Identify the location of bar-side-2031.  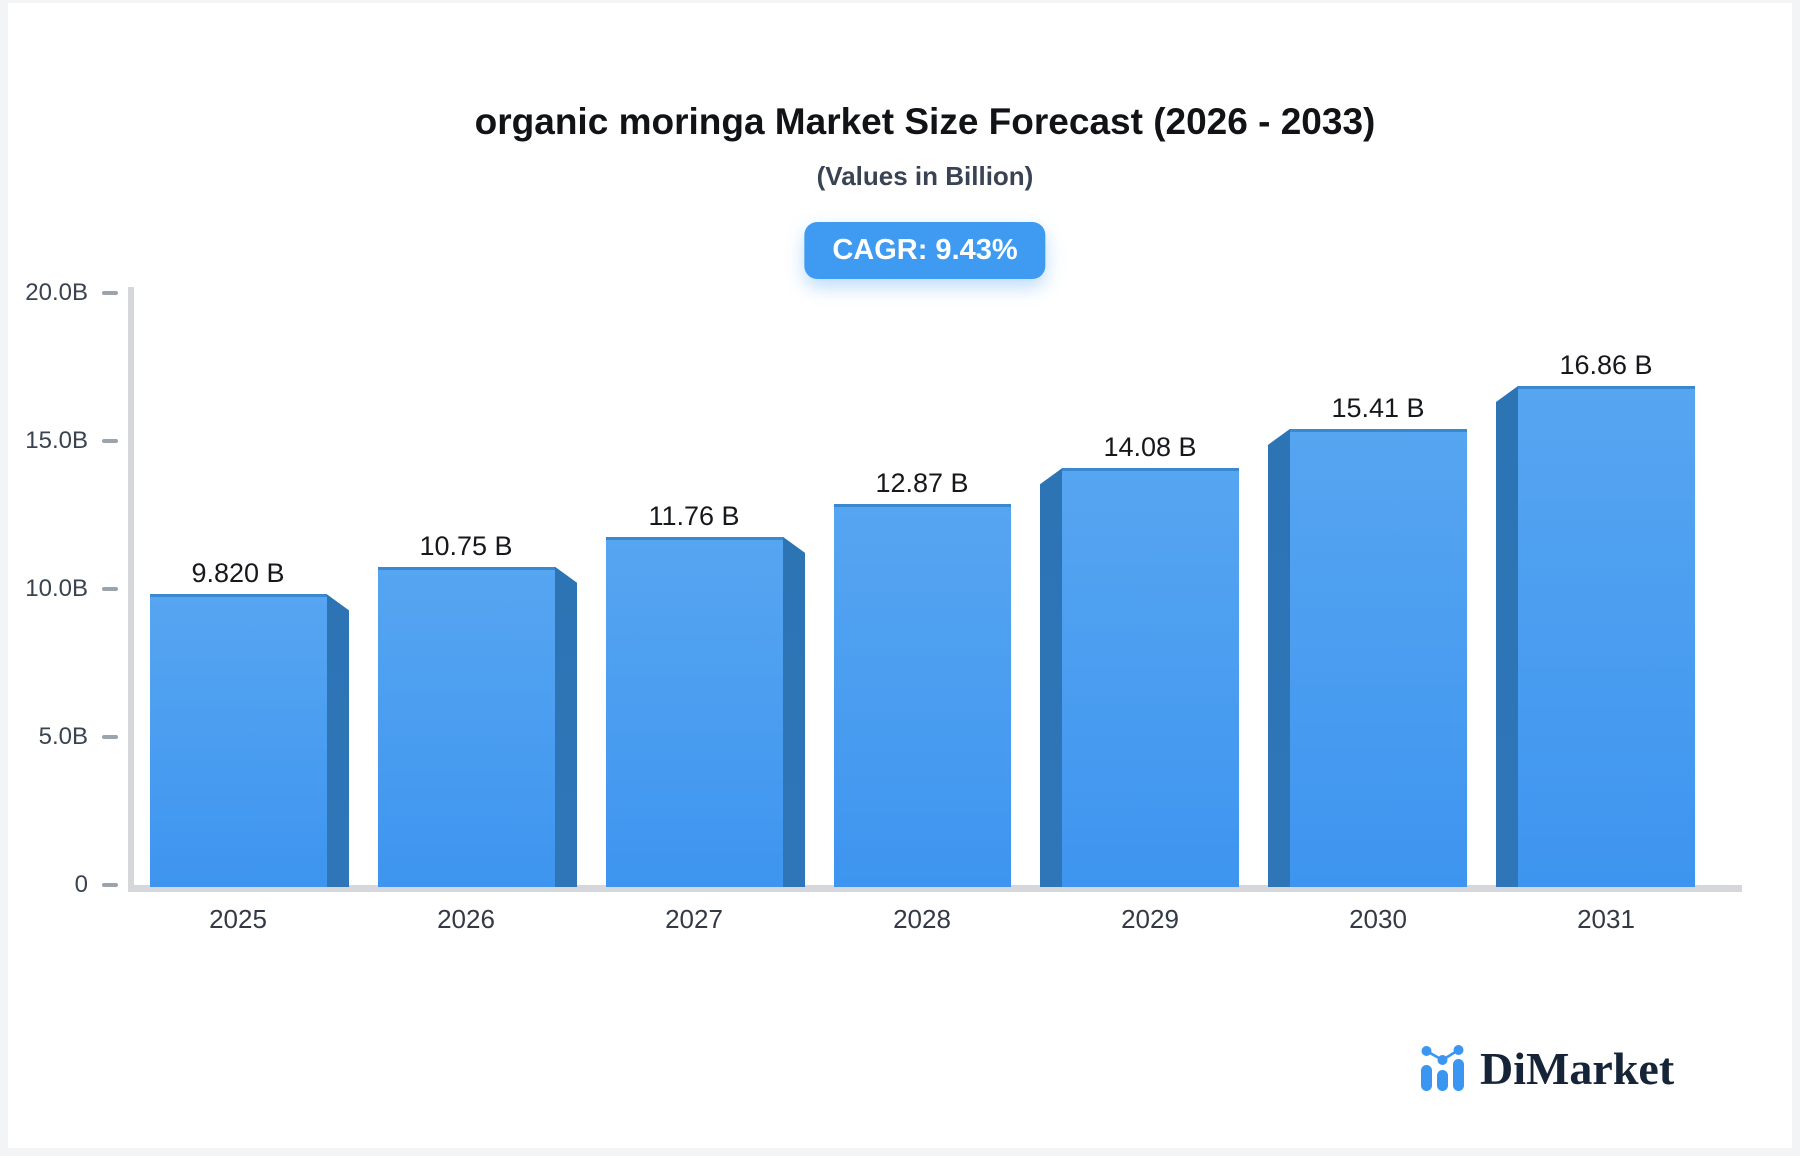
(1507, 636).